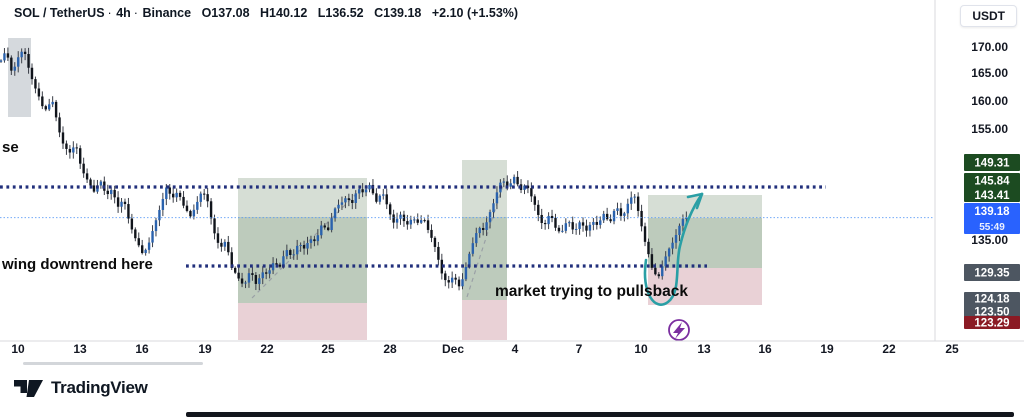  I want to click on lightning-icon, so click(679, 330).